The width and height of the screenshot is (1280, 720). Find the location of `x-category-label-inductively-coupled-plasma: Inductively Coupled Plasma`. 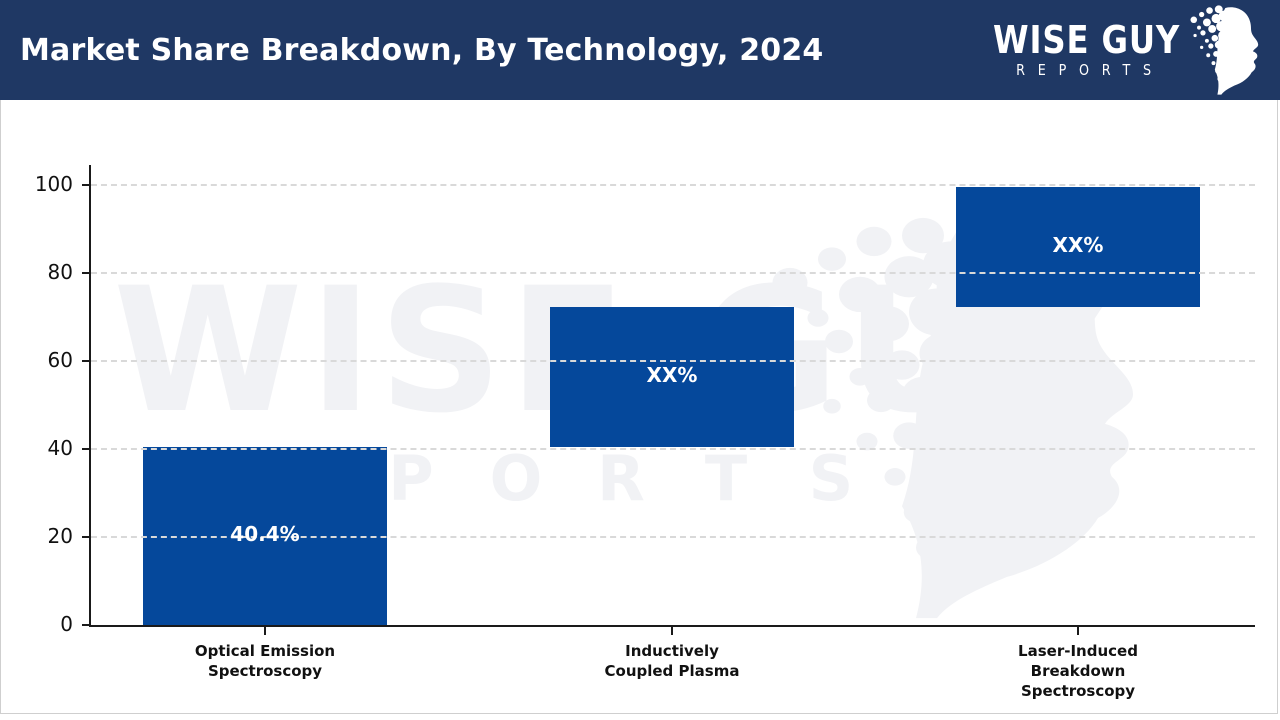

x-category-label-inductively-coupled-plasma: Inductively Coupled Plasma is located at coordinates (672, 661).